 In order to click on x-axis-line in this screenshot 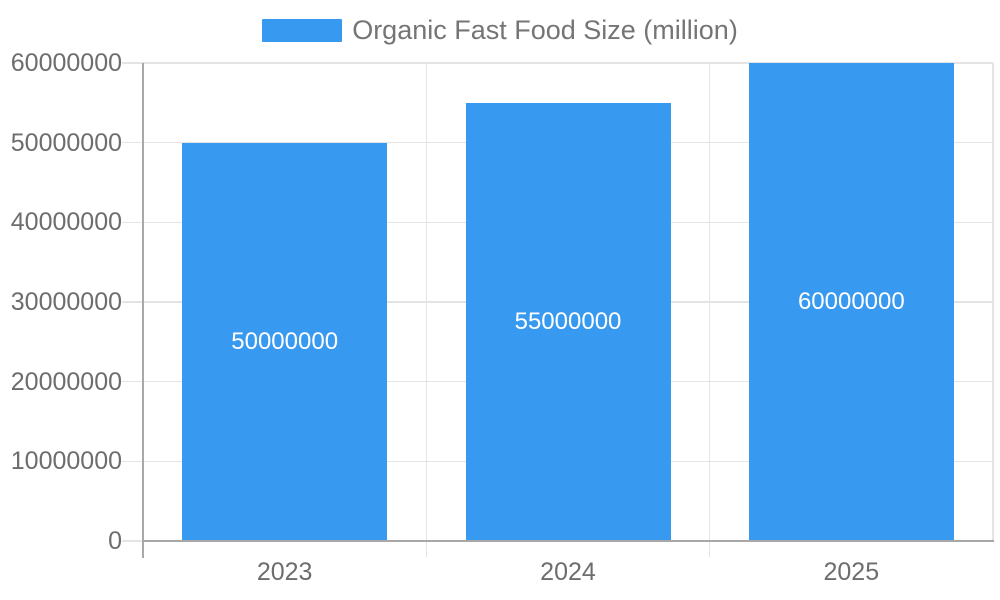, I will do `click(568, 541)`.